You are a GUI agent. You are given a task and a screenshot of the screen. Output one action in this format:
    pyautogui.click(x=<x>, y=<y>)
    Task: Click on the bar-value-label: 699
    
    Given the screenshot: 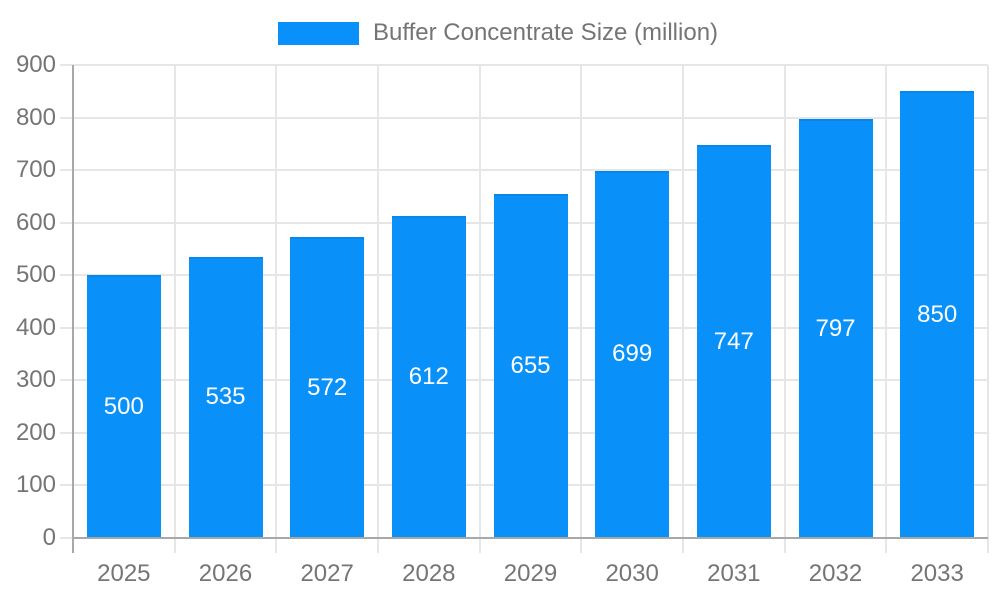 What is the action you would take?
    pyautogui.click(x=632, y=354)
    